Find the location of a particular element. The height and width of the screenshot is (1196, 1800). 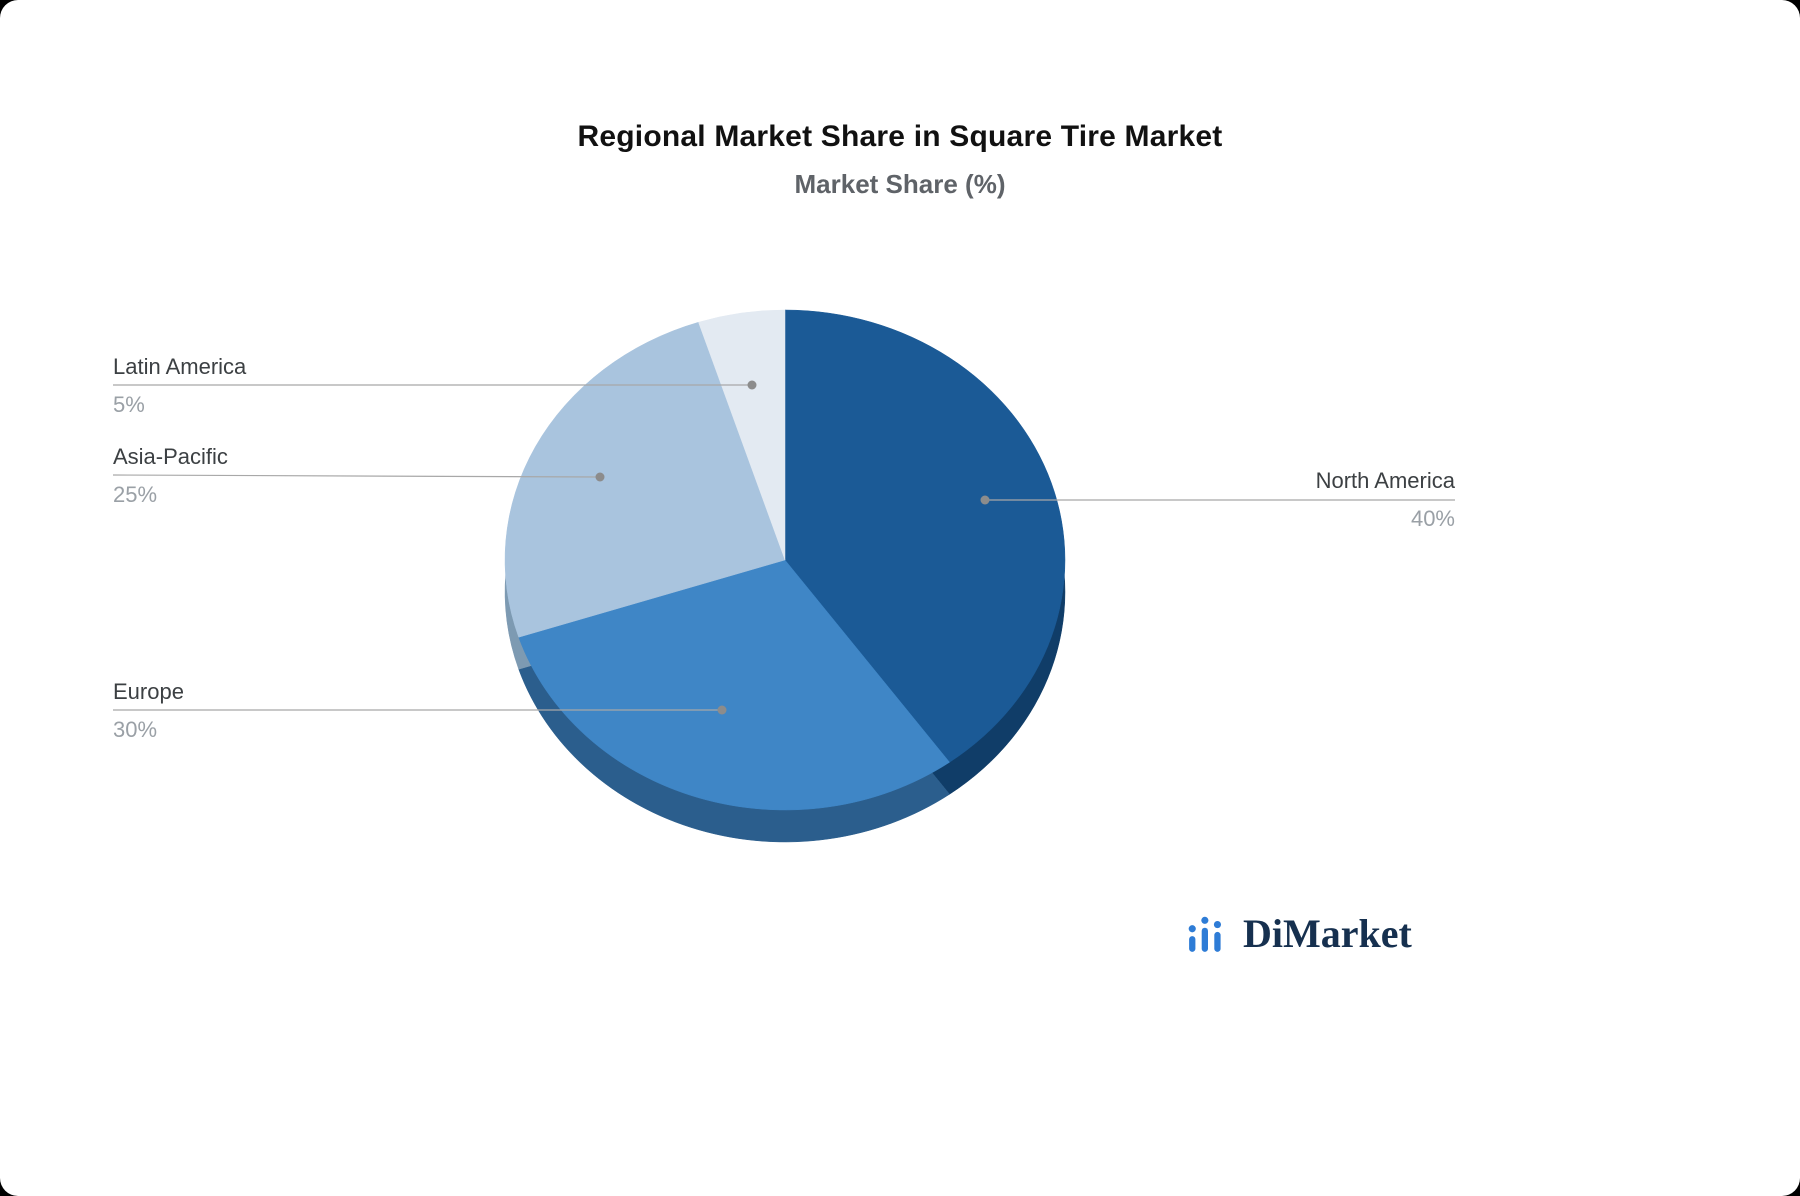

label-asia-pacific: Asia-Pacific is located at coordinates (170, 456).